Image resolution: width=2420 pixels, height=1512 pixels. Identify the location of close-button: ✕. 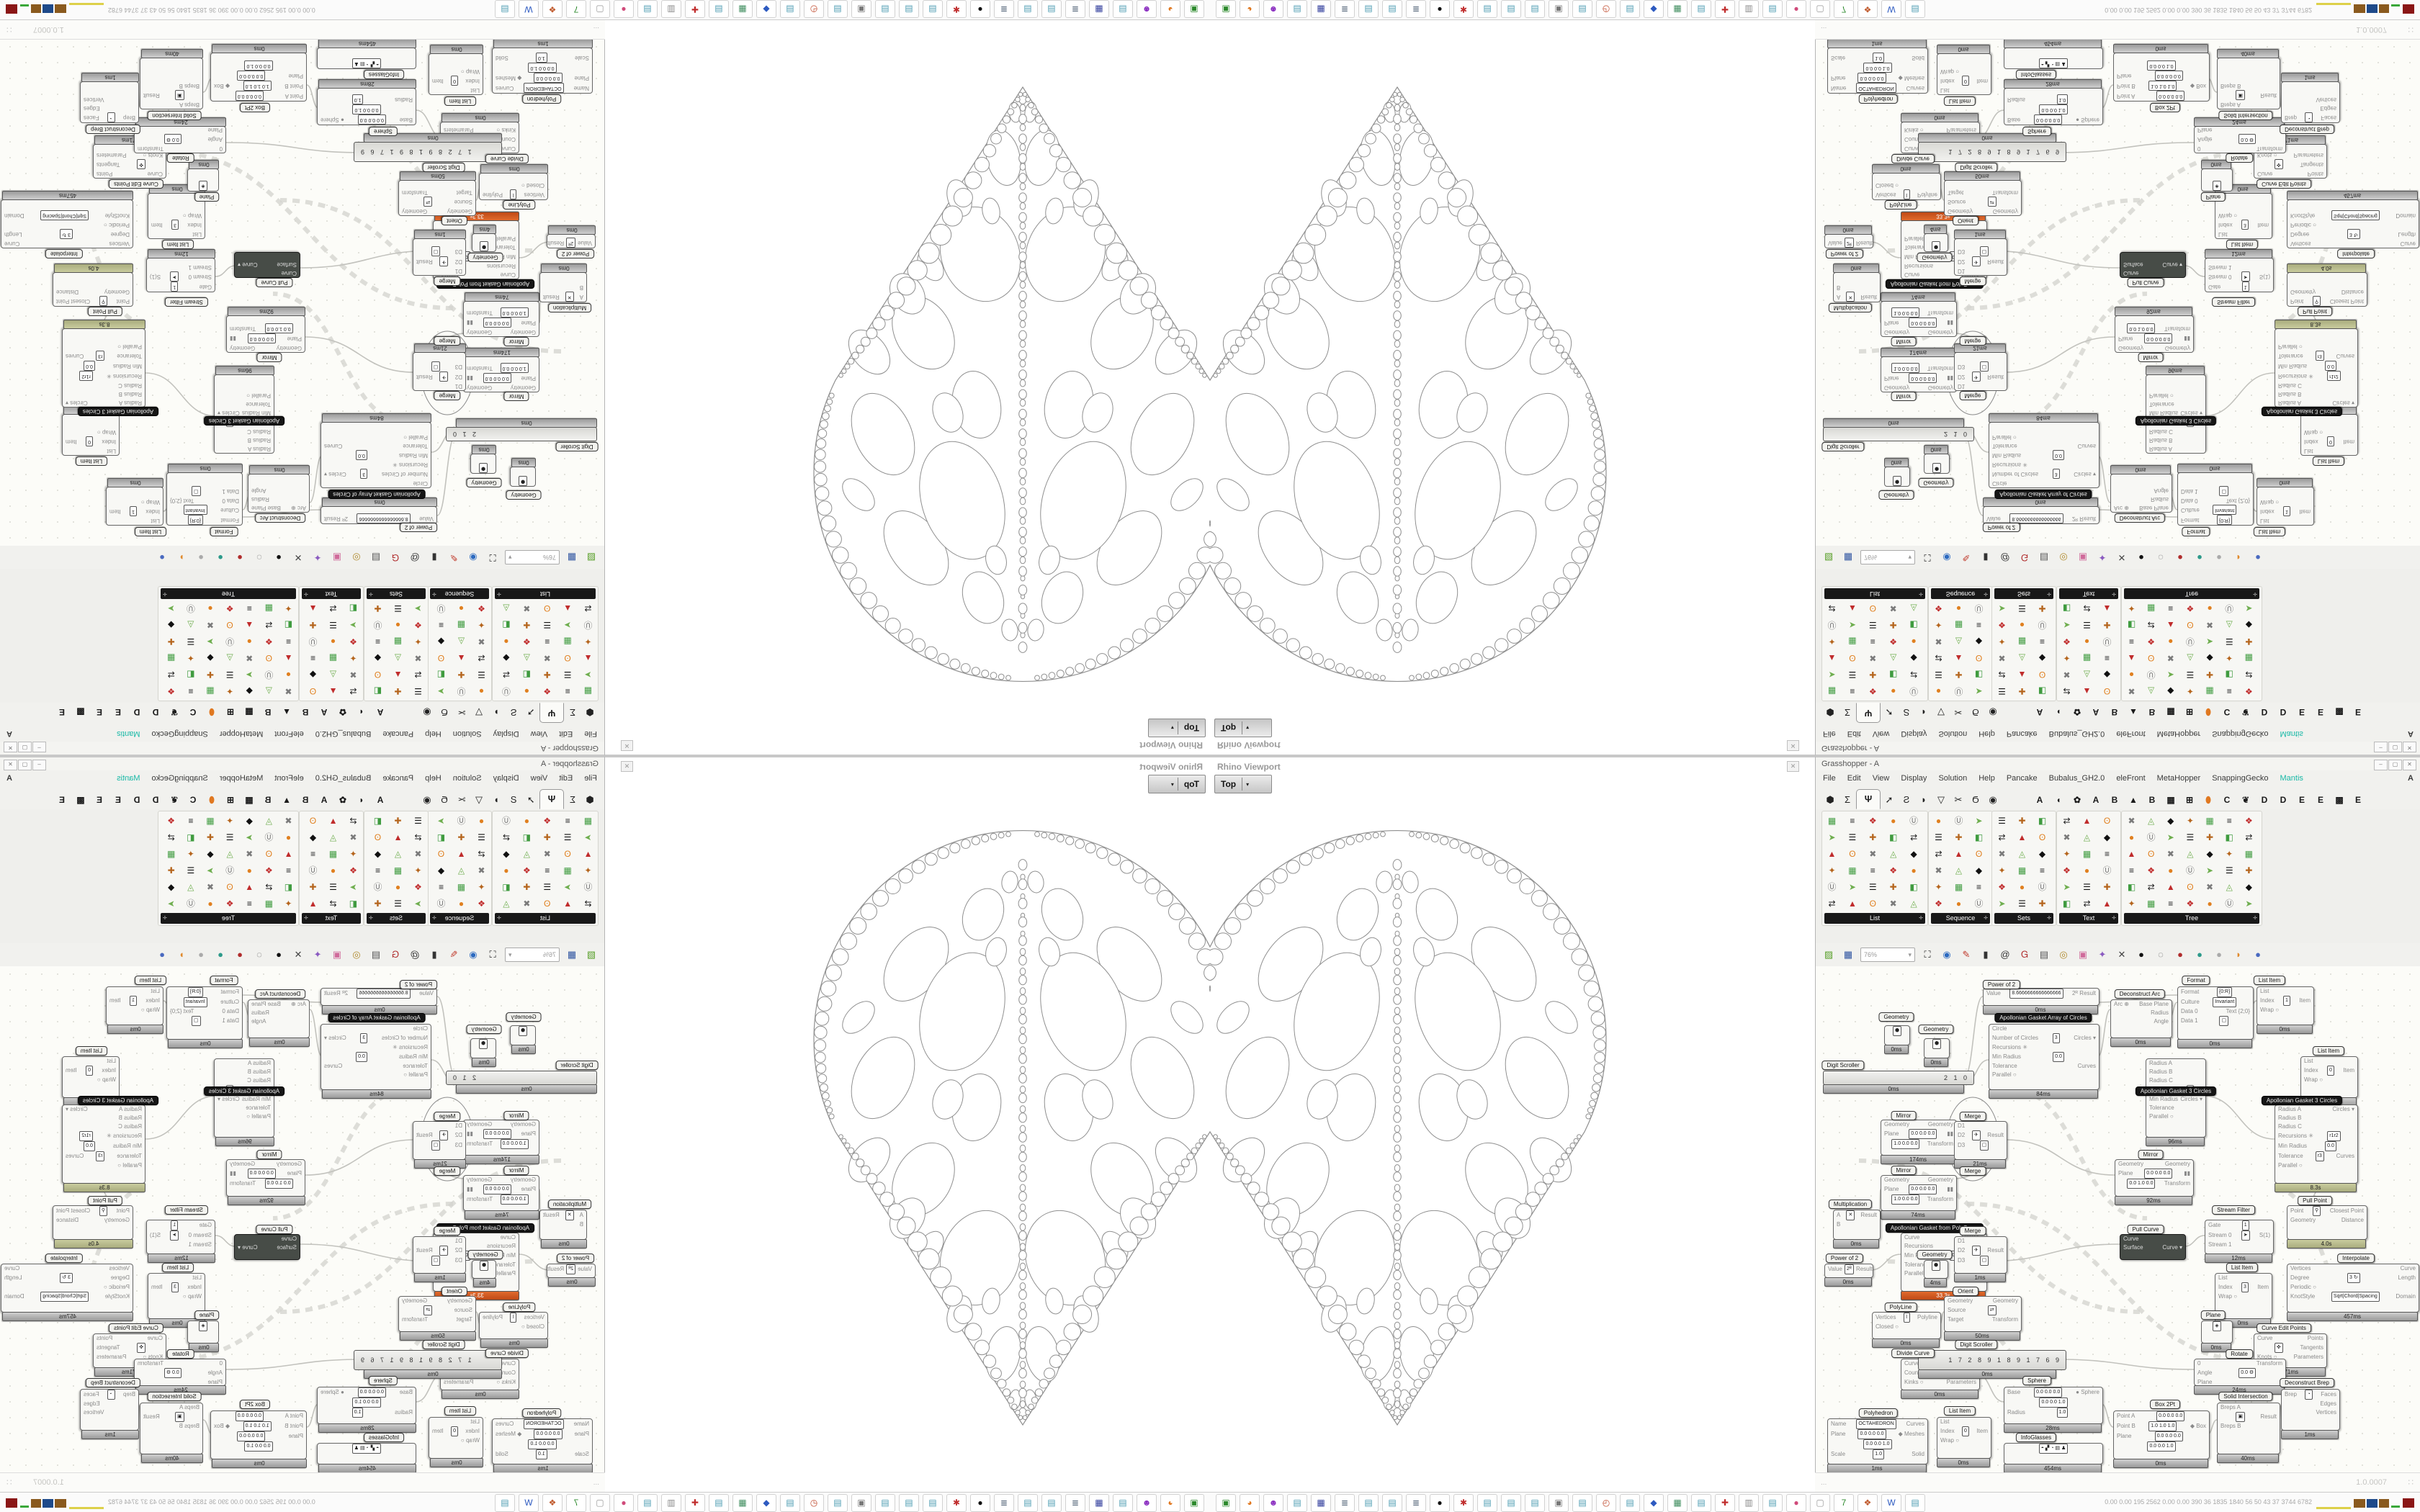
(2409, 747).